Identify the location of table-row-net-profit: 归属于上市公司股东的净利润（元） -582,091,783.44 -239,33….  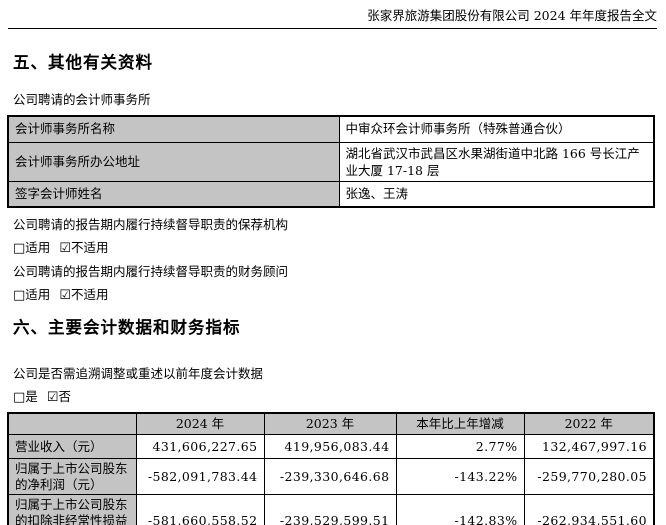
(331, 476).